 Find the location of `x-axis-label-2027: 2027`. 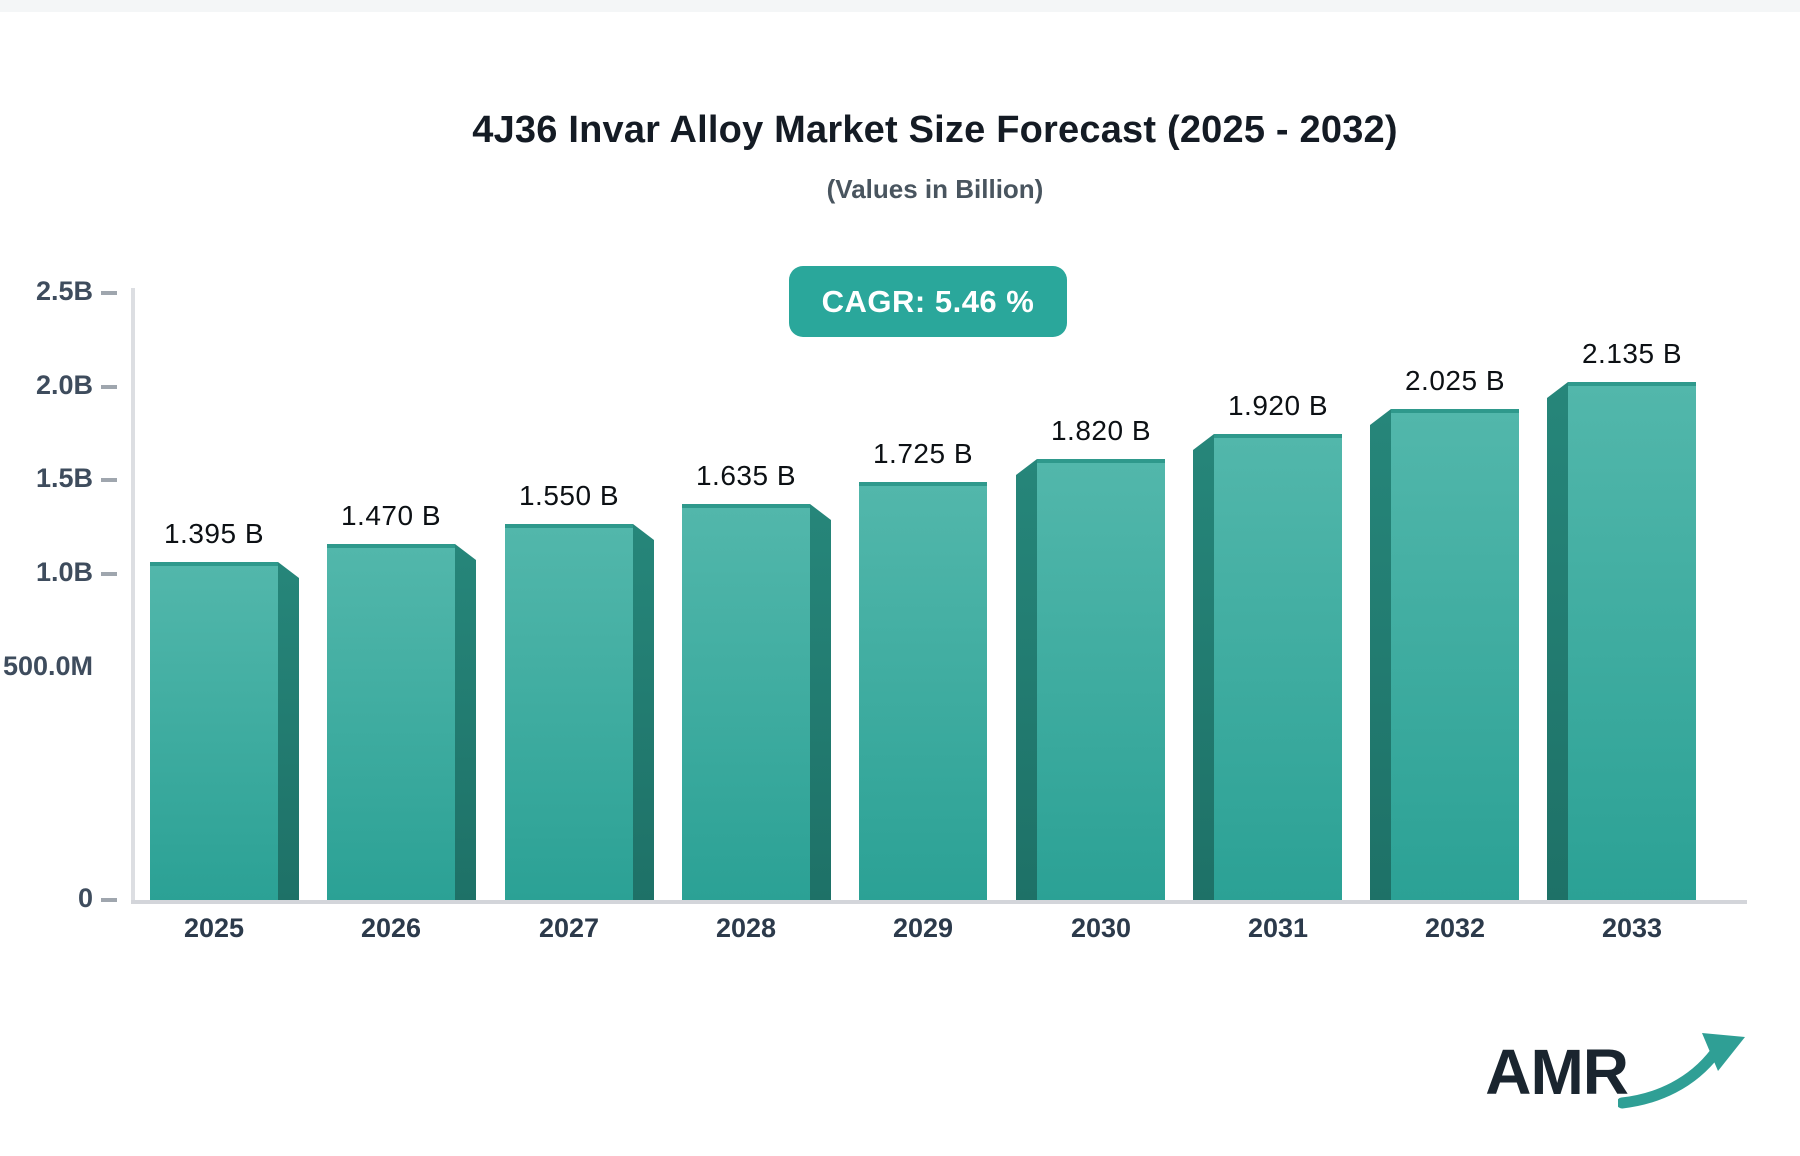

x-axis-label-2027: 2027 is located at coordinates (569, 928).